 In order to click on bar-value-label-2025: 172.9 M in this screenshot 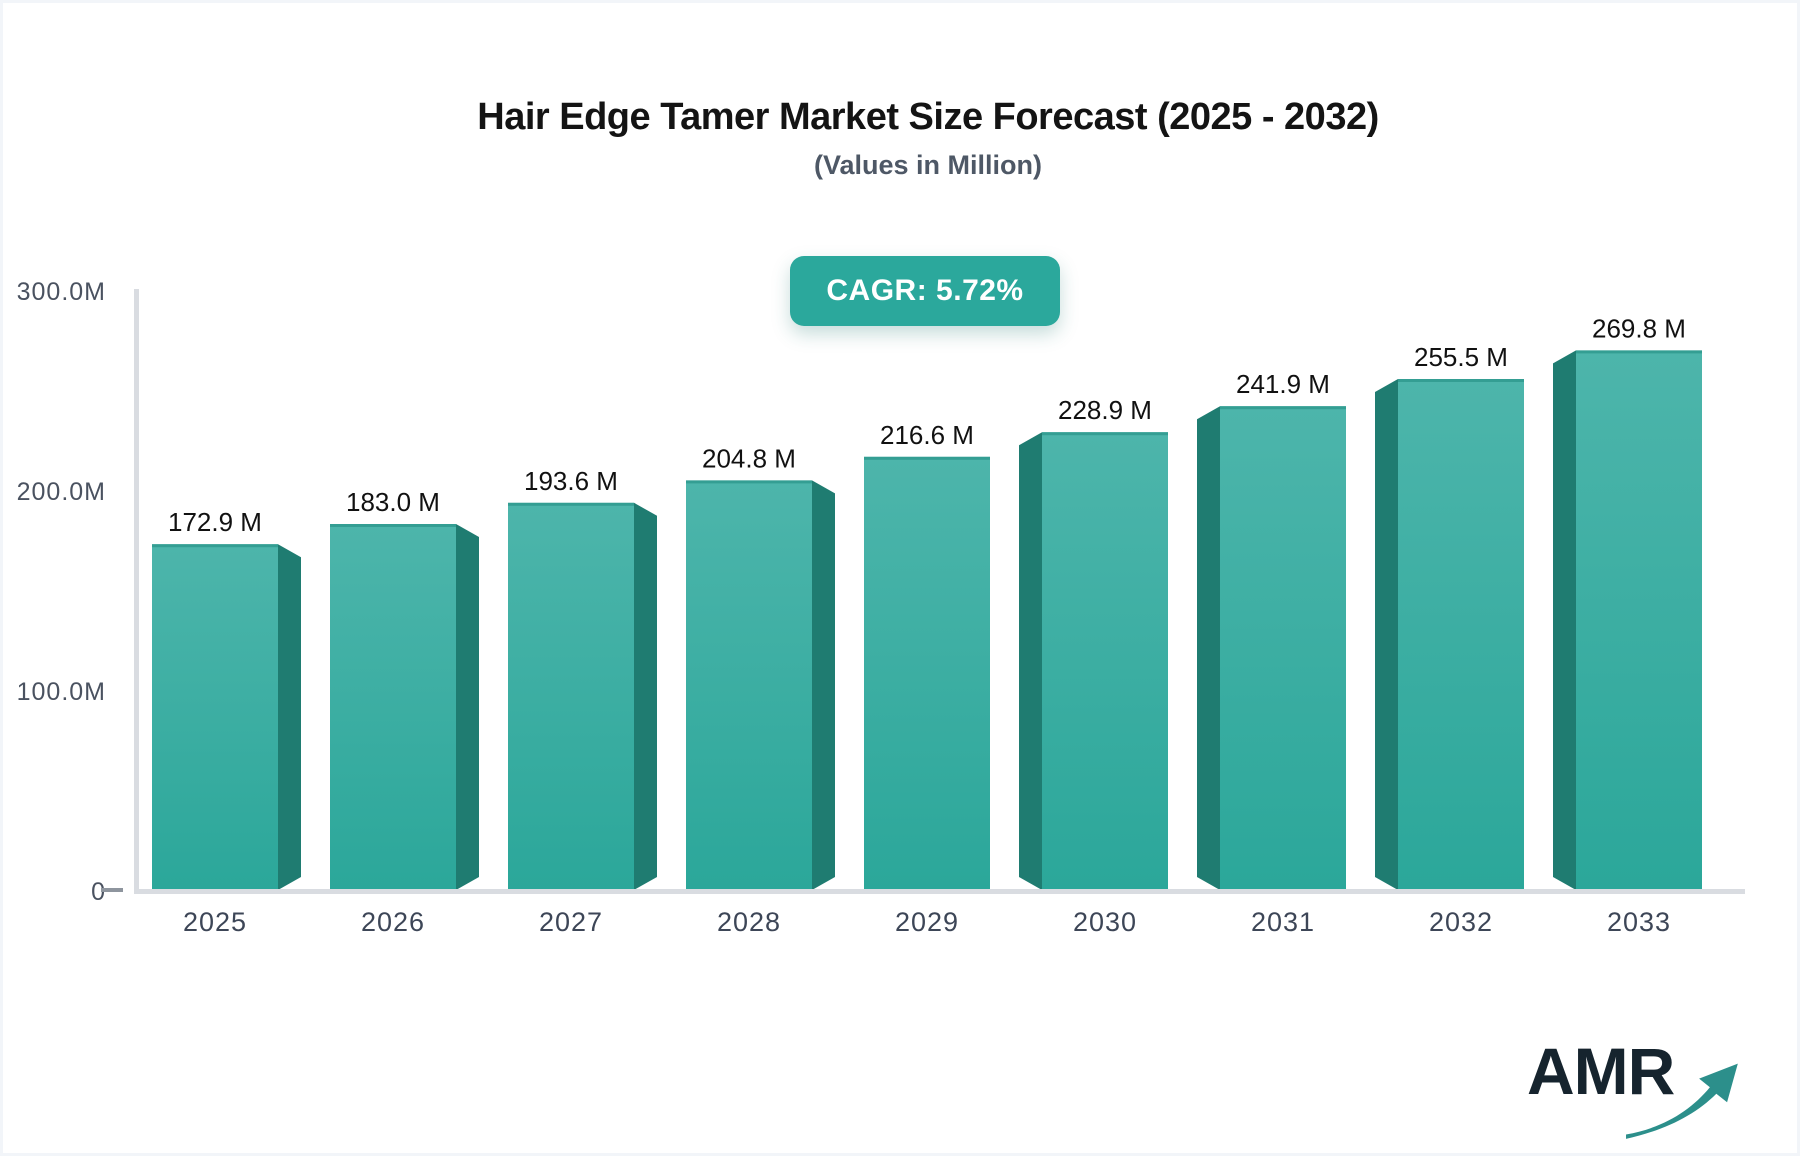, I will do `click(215, 522)`.